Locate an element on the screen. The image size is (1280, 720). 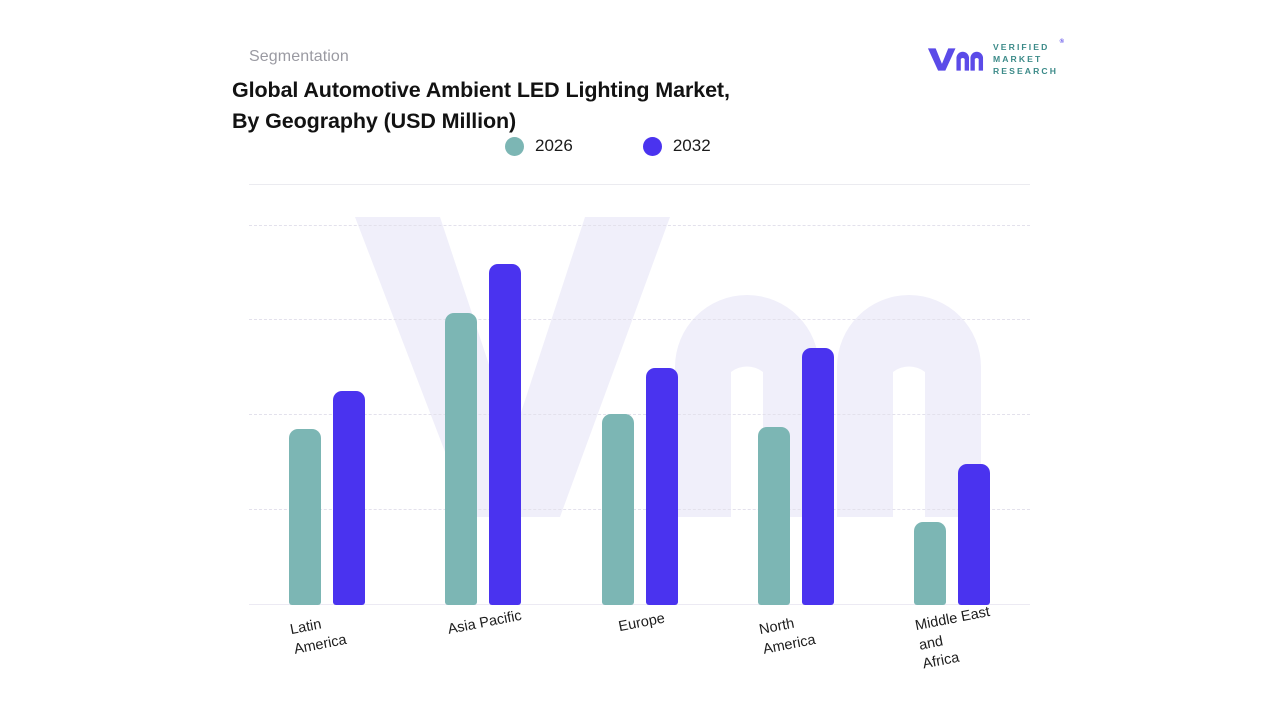
x-axis-label: Middle East and Africa is located at coordinates (952, 638).